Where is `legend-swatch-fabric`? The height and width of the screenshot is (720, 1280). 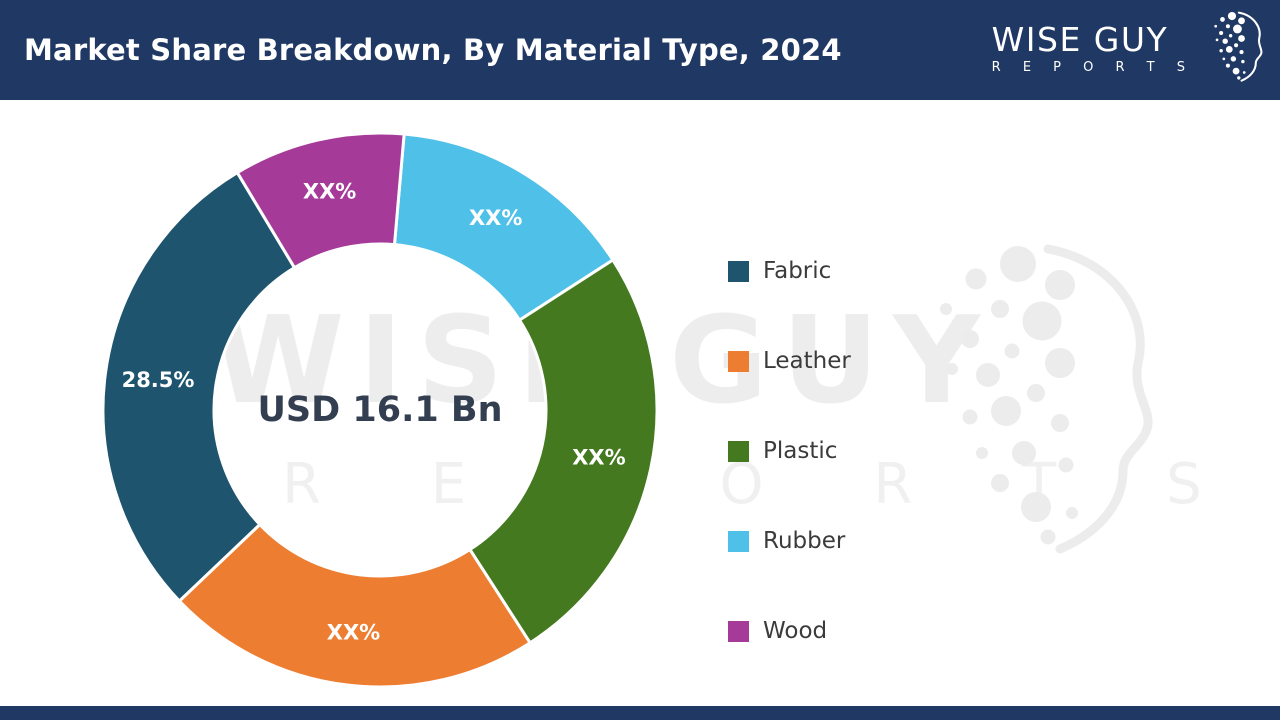 legend-swatch-fabric is located at coordinates (738, 271).